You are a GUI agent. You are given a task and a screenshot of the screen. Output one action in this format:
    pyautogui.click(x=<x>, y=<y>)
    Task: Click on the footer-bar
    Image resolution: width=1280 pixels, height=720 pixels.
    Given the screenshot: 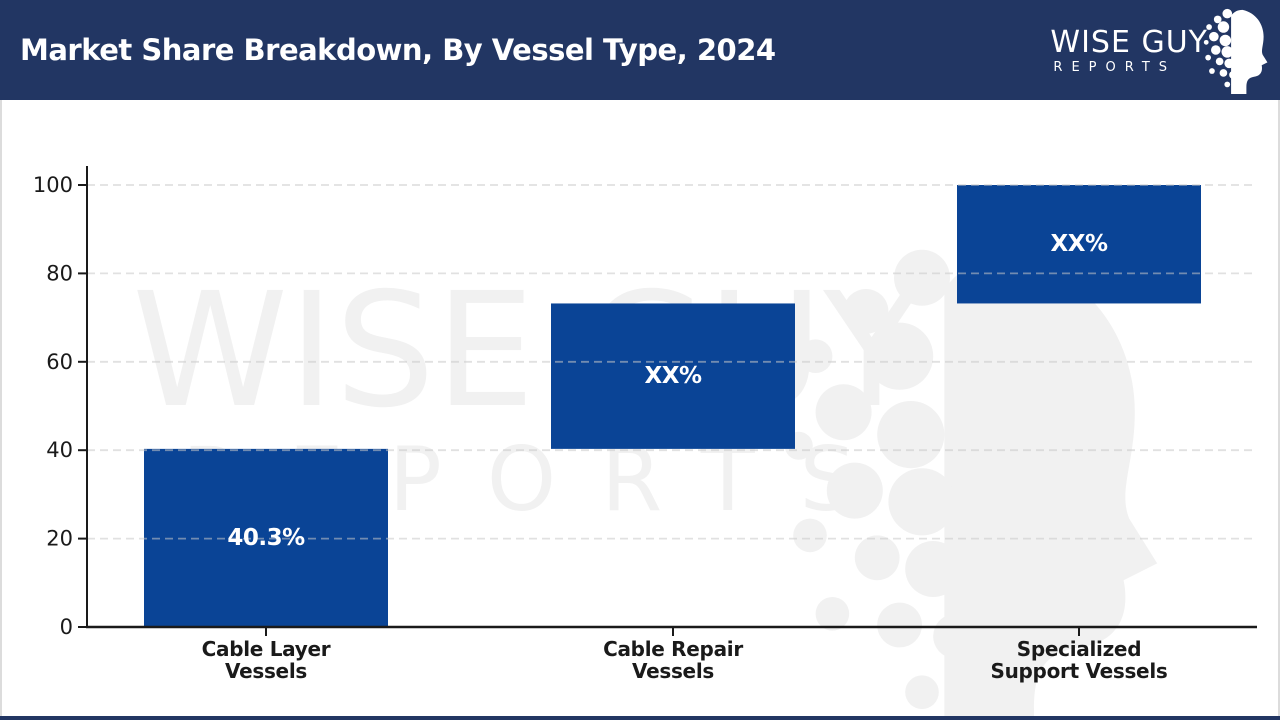 What is the action you would take?
    pyautogui.click(x=640, y=718)
    